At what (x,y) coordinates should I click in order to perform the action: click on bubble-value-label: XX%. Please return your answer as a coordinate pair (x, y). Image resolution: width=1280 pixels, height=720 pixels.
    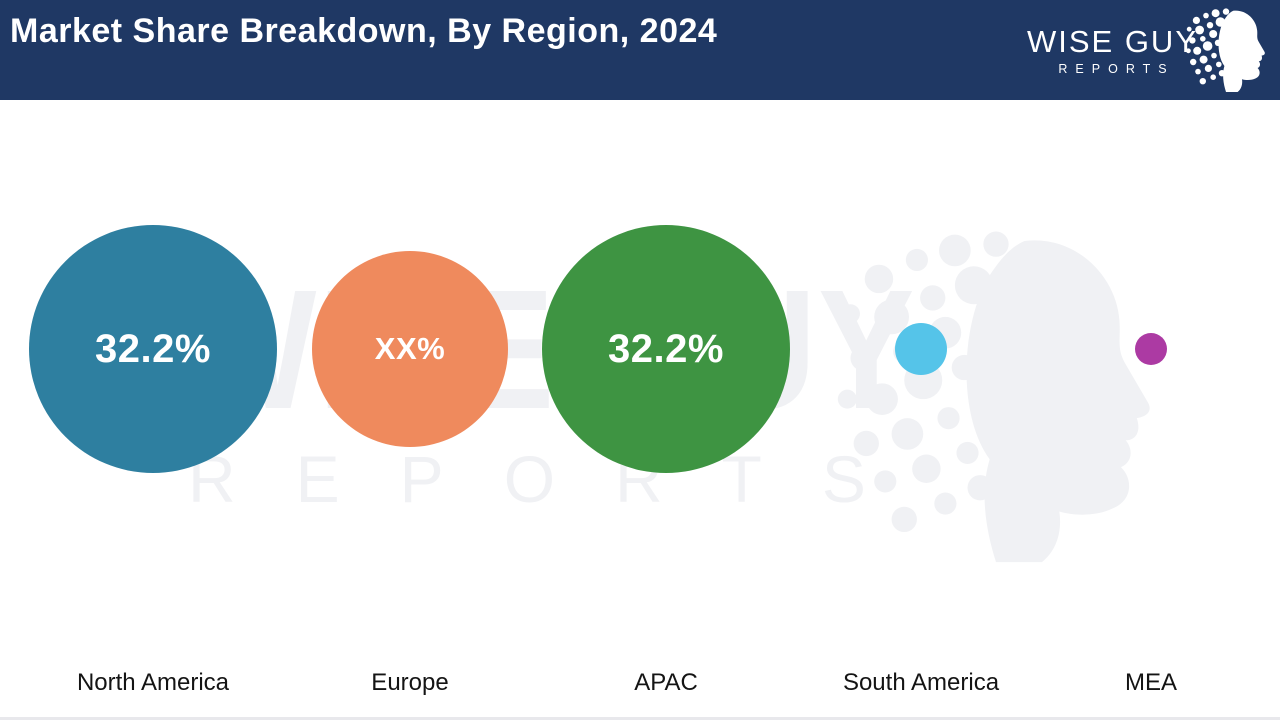
    Looking at the image, I should click on (410, 348).